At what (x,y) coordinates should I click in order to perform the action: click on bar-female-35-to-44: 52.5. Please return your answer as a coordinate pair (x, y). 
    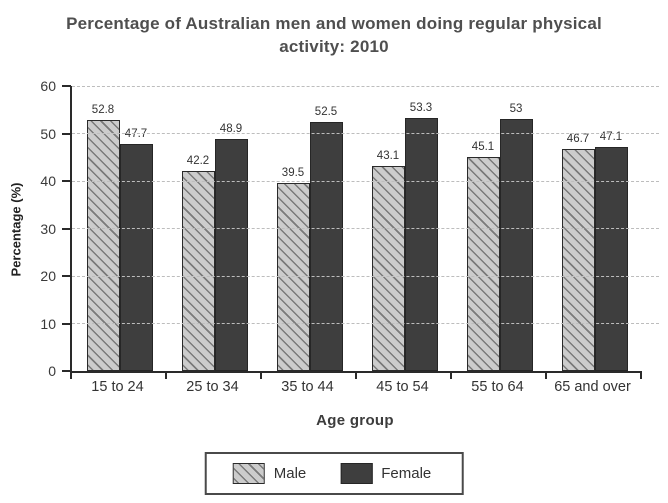
    Looking at the image, I should click on (326, 238).